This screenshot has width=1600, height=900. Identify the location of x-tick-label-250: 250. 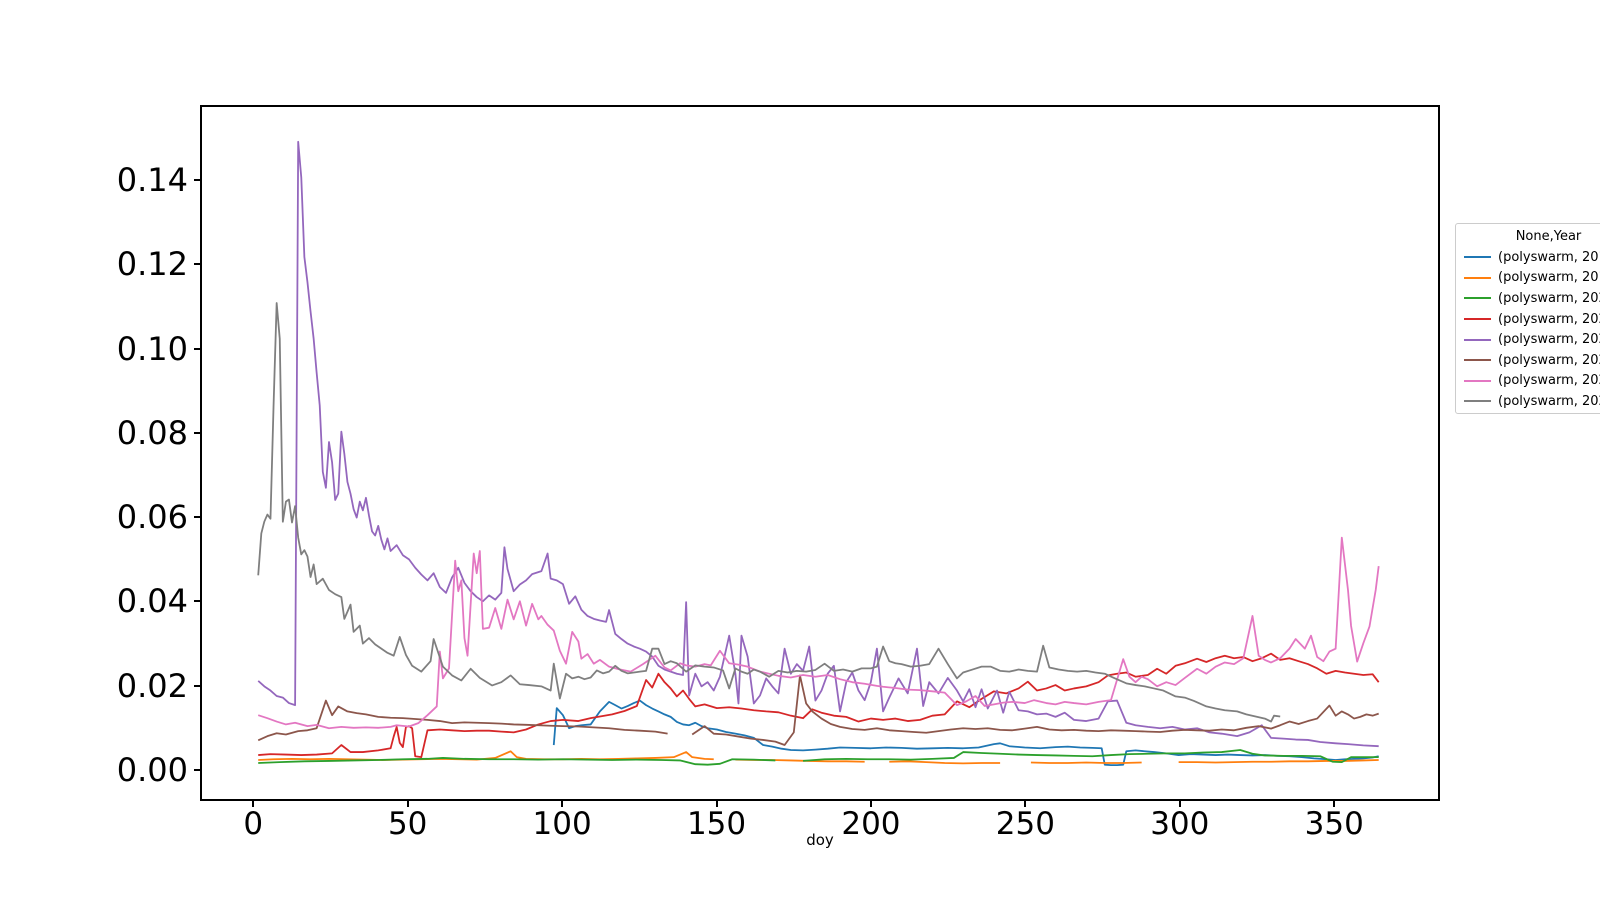
(1025, 824).